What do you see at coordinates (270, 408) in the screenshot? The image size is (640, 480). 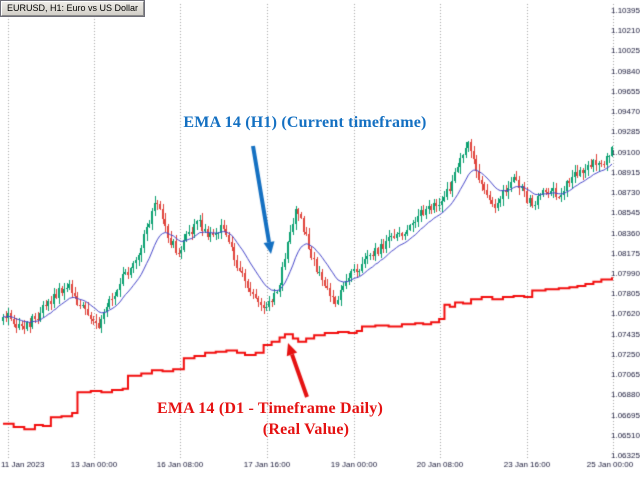 I see `annotation-ema-d1-line1: EMA 14 (D1 - Timeframe Daily)` at bounding box center [270, 408].